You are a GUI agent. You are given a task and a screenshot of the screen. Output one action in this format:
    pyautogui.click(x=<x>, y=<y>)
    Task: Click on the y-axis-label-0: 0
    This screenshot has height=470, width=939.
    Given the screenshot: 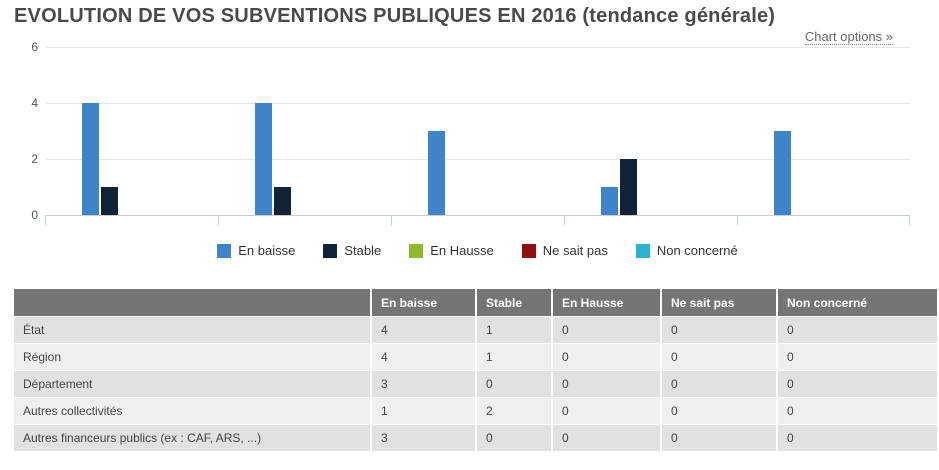 What is the action you would take?
    pyautogui.click(x=34, y=215)
    